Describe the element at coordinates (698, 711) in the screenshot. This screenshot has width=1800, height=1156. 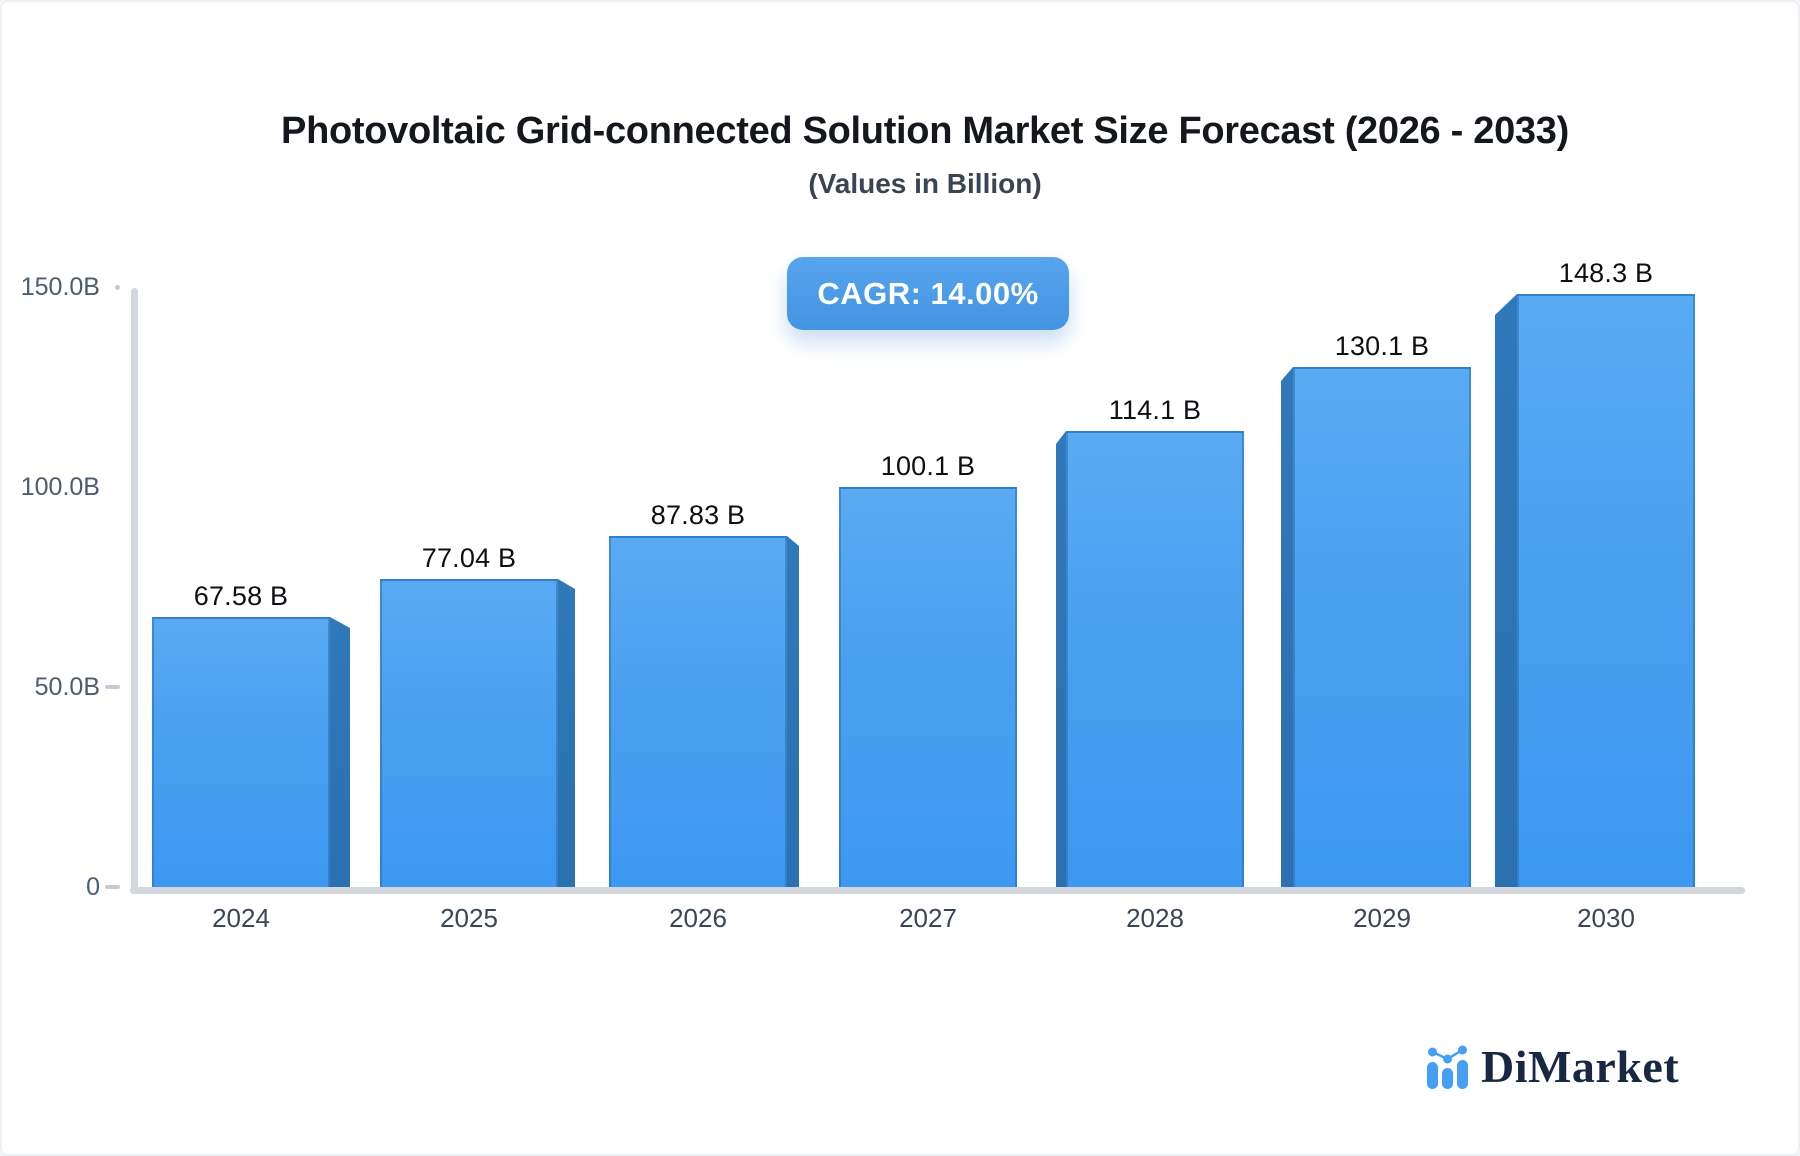
I see `bar-2026` at that location.